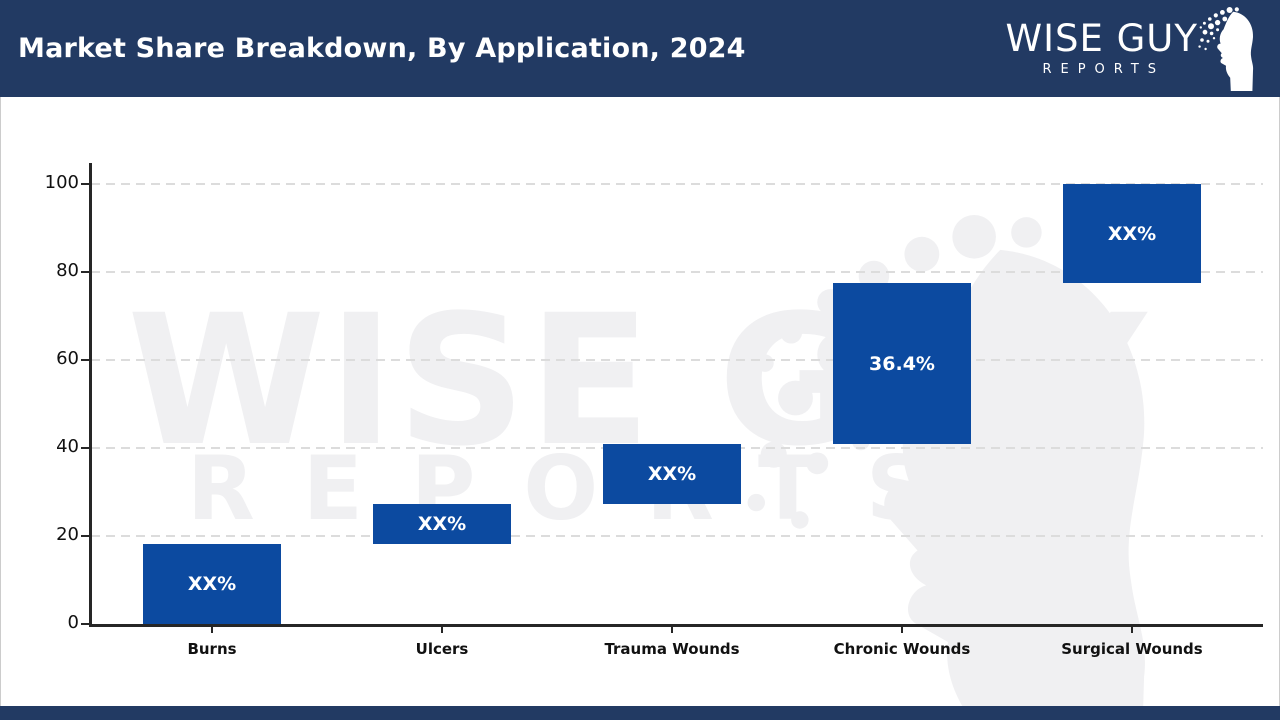 This screenshot has width=1280, height=720. I want to click on logo-primary-text: WISE GUY, so click(1101, 38).